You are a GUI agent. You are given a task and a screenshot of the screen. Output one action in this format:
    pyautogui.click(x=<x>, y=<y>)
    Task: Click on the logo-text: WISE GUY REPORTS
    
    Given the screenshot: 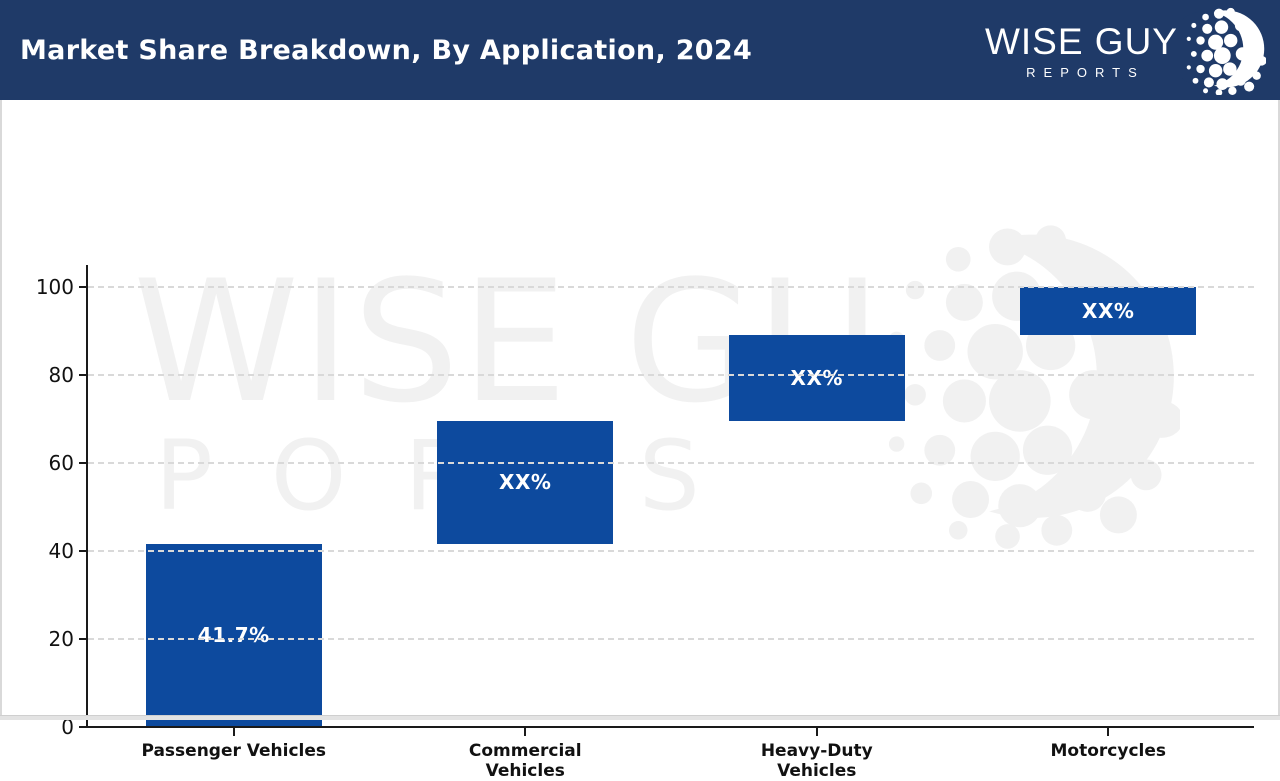 What is the action you would take?
    pyautogui.click(x=1081, y=51)
    